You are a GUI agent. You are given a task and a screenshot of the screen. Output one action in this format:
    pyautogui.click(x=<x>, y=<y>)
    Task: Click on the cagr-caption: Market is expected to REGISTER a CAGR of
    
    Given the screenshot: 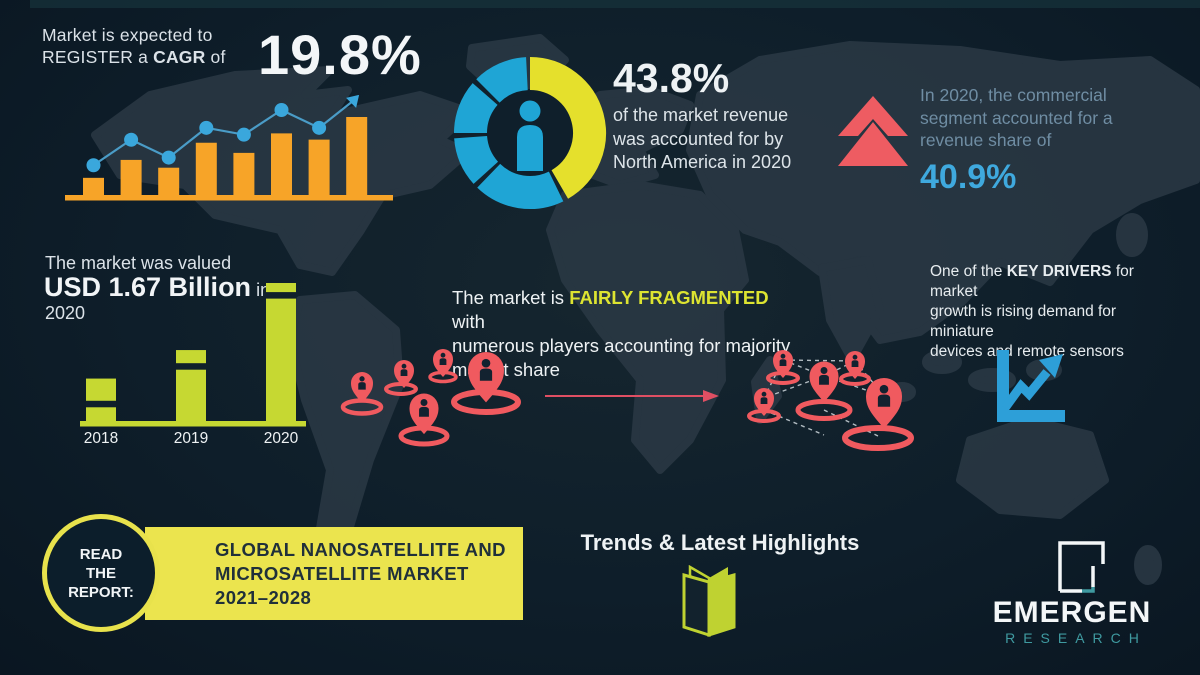 What is the action you would take?
    pyautogui.click(x=134, y=46)
    